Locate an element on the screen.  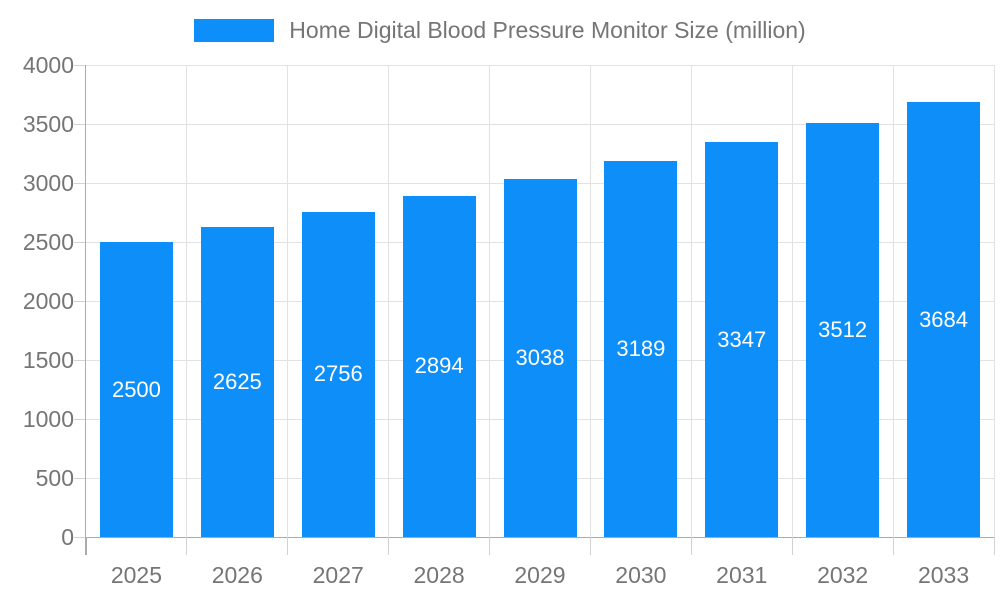
bar: 2500 is located at coordinates (136, 389).